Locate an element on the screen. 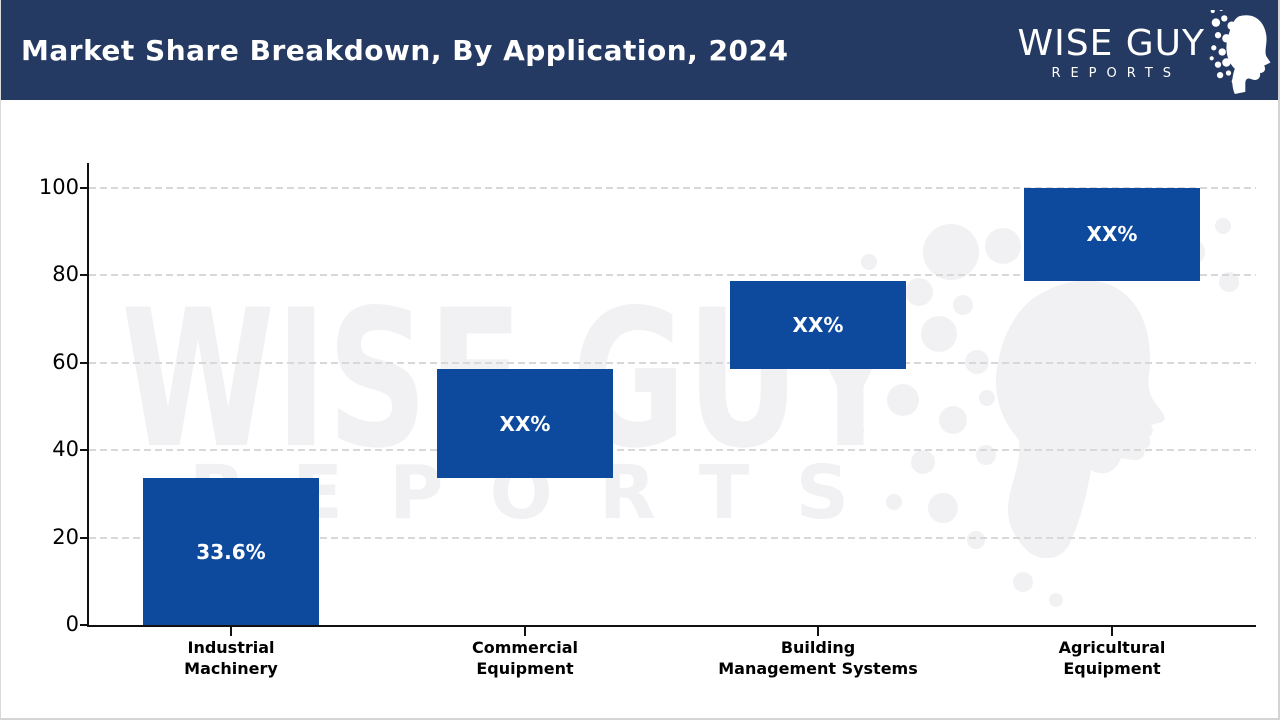  y-axis-tick-label: 60 is located at coordinates (65, 361).